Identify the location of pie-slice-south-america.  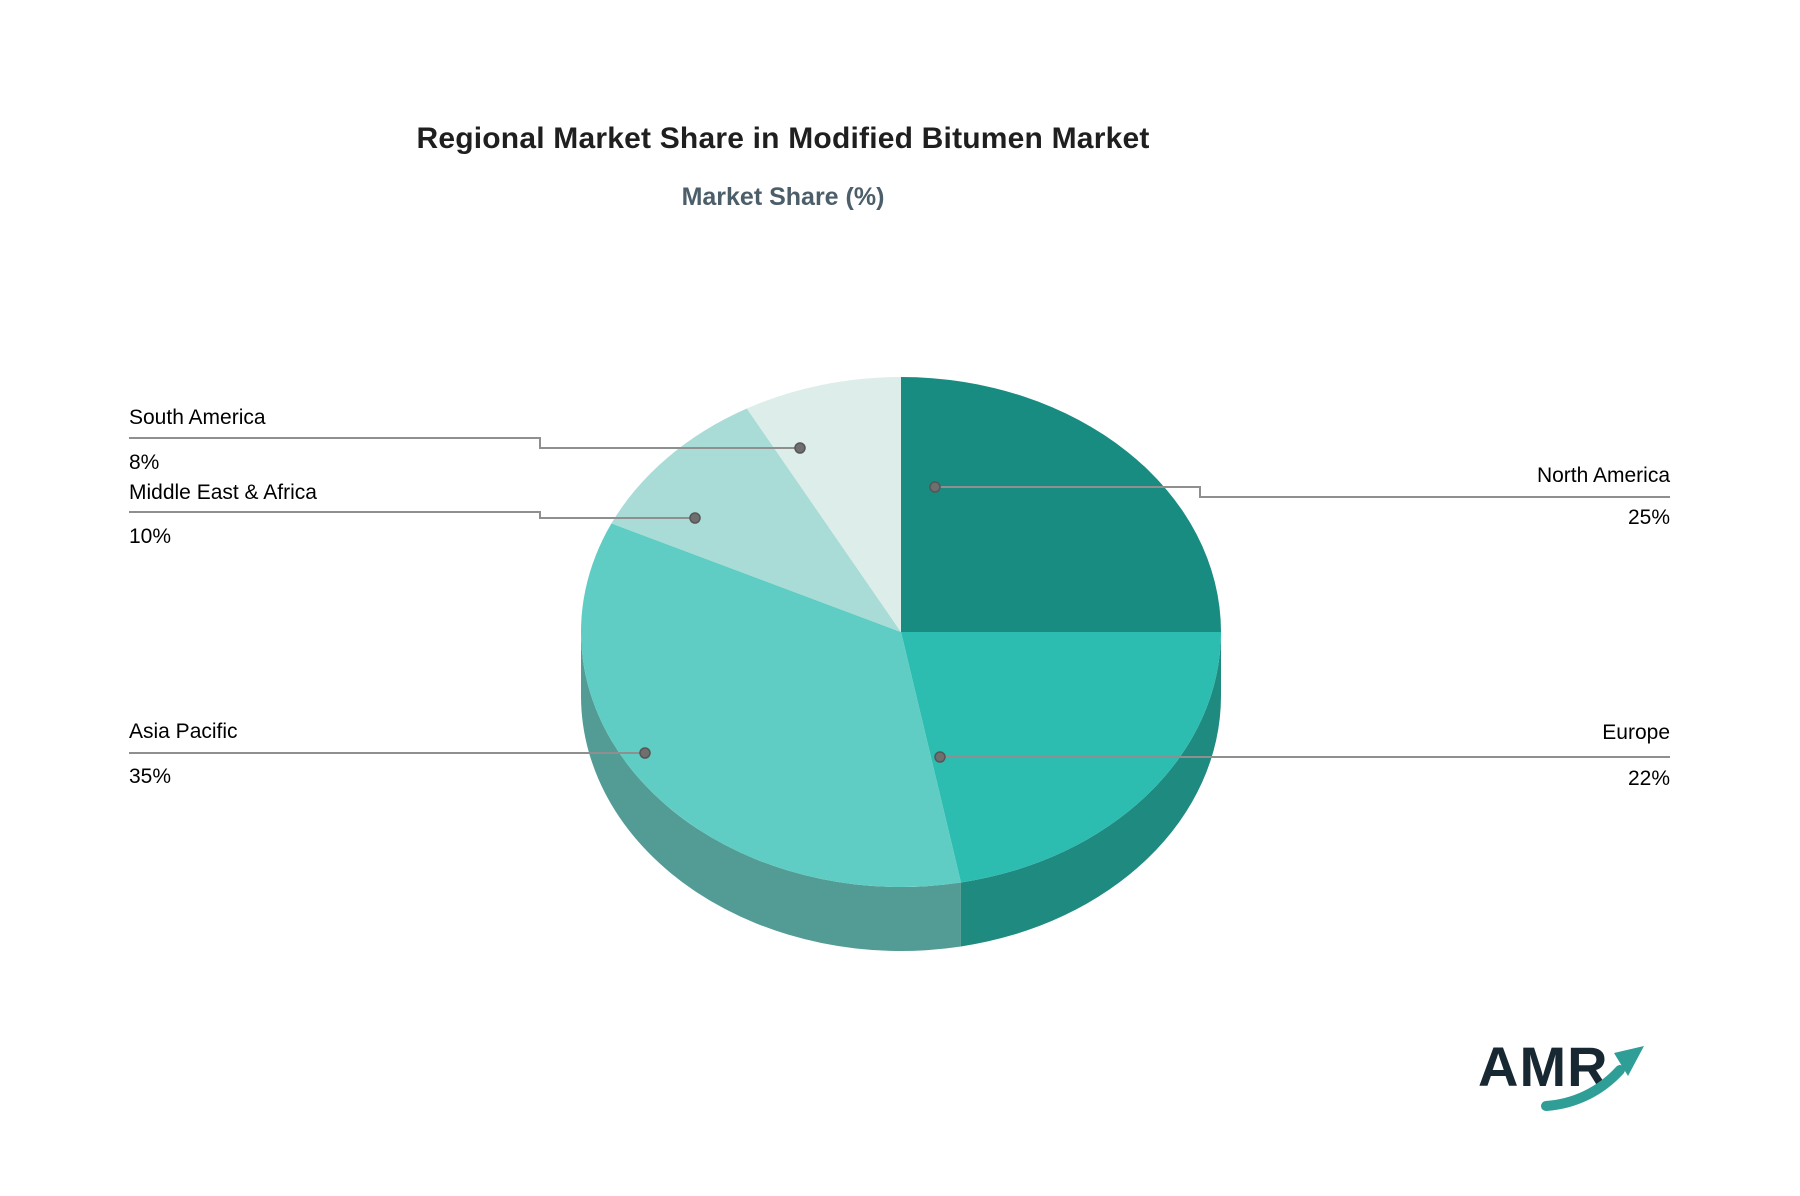
(823, 504).